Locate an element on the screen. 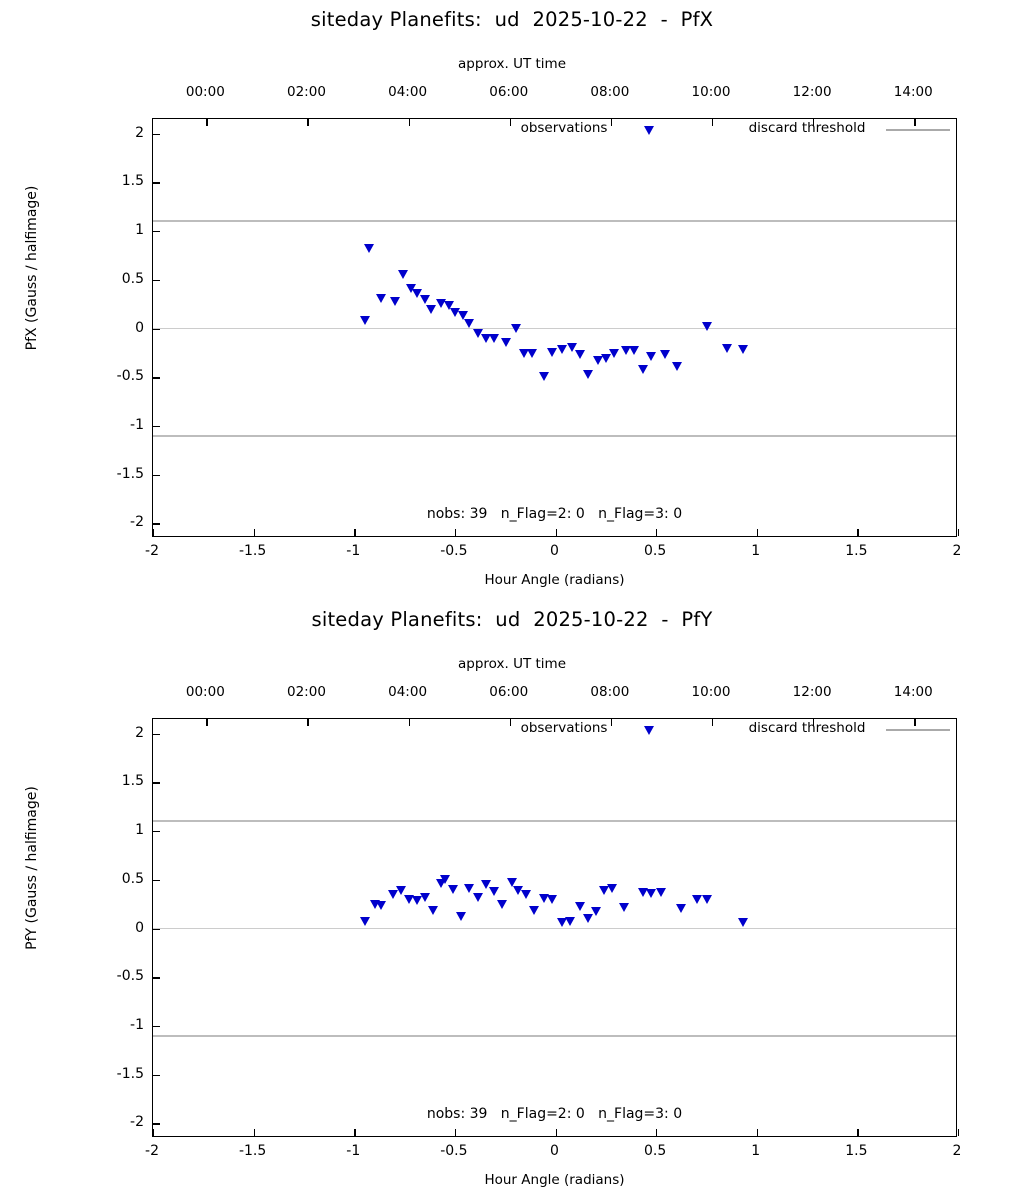 This screenshot has width=1024, height=1200. top-axis-tick-label: 02:00 is located at coordinates (306, 92).